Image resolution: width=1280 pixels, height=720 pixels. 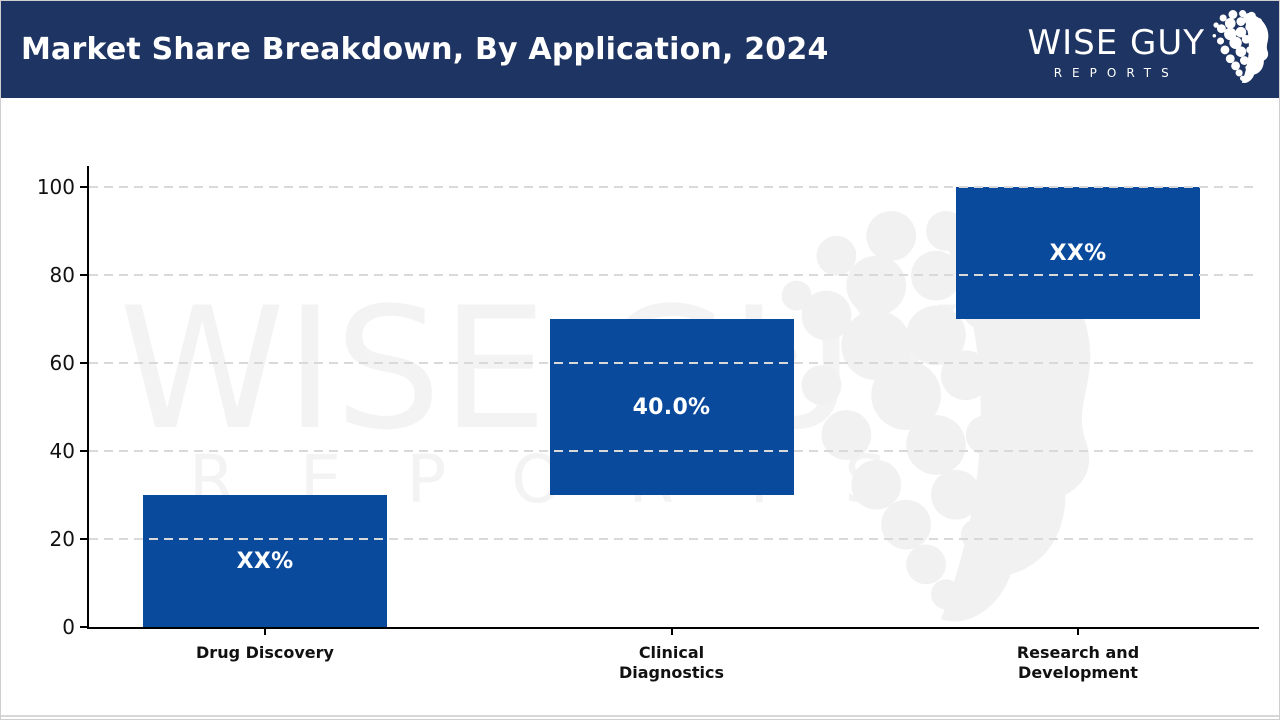 I want to click on y-axis-line, so click(x=88, y=397).